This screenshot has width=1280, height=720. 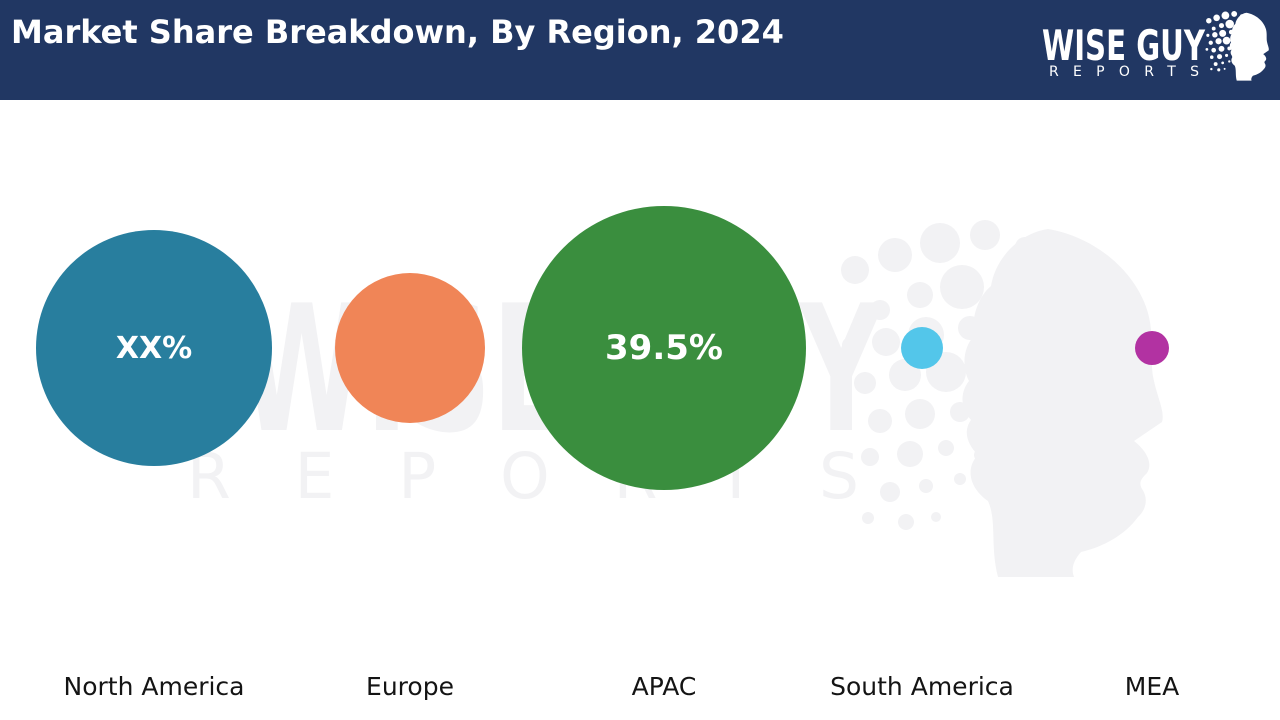 I want to click on category-label-apac: APAC, so click(x=664, y=686).